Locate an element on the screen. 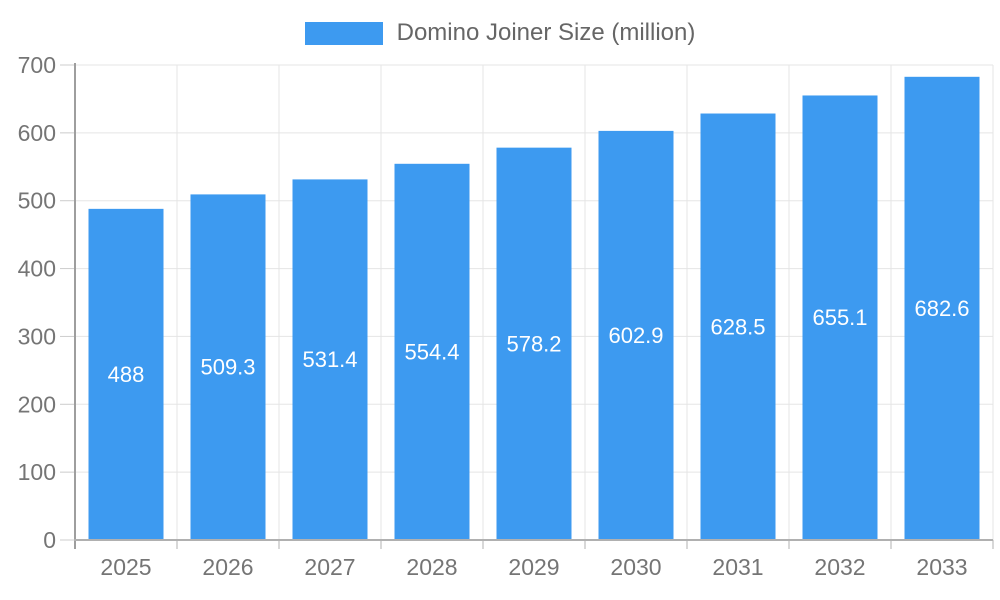  bar-value-label: 628.5 is located at coordinates (737, 326).